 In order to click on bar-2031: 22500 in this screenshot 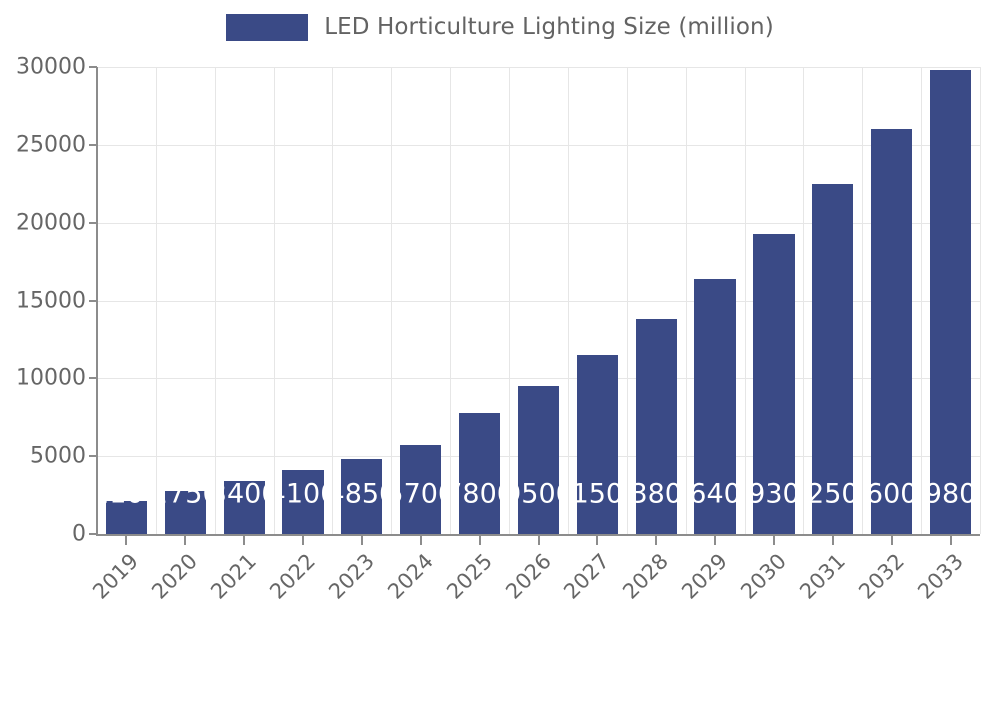, I will do `click(833, 358)`.